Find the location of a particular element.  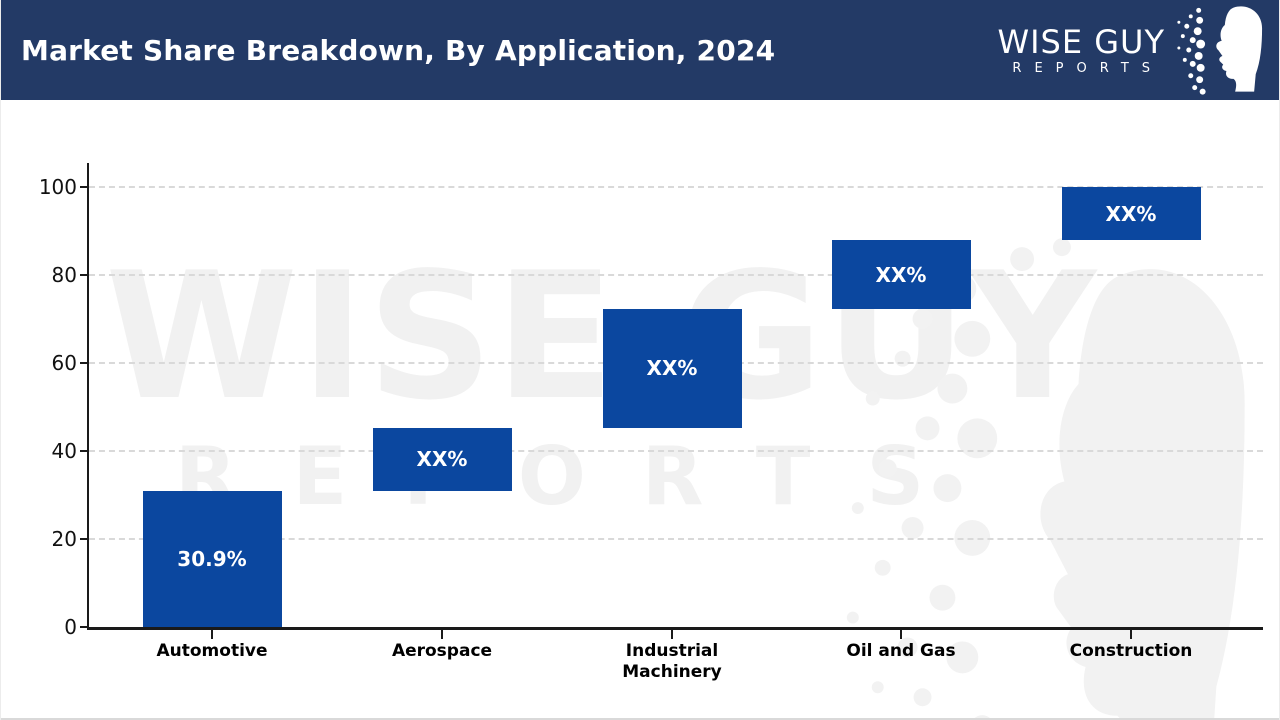

bottom-divider is located at coordinates (640, 719).